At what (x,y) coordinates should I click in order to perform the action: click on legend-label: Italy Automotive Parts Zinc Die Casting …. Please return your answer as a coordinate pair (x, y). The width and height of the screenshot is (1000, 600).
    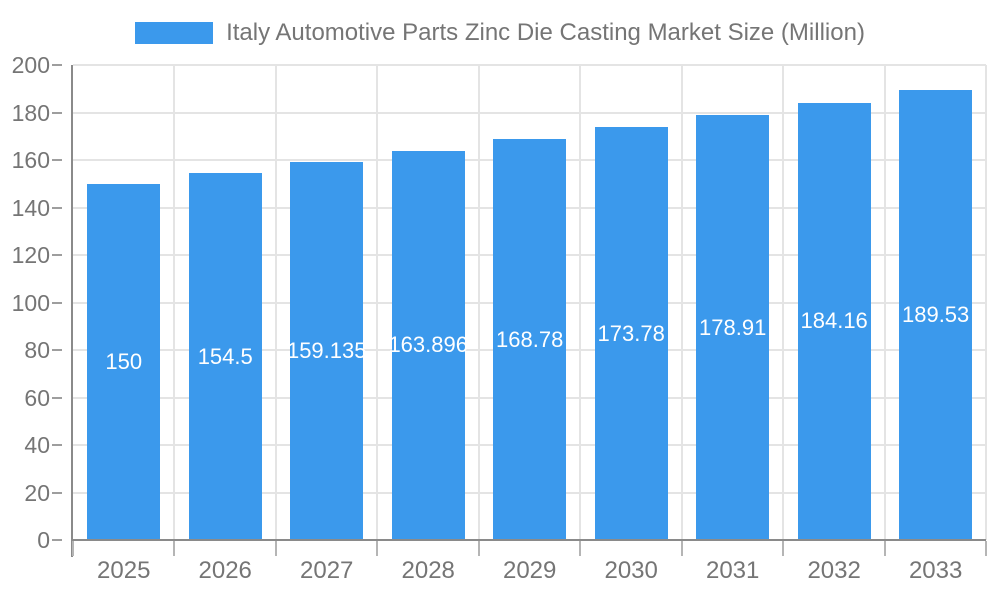
    Looking at the image, I should click on (545, 32).